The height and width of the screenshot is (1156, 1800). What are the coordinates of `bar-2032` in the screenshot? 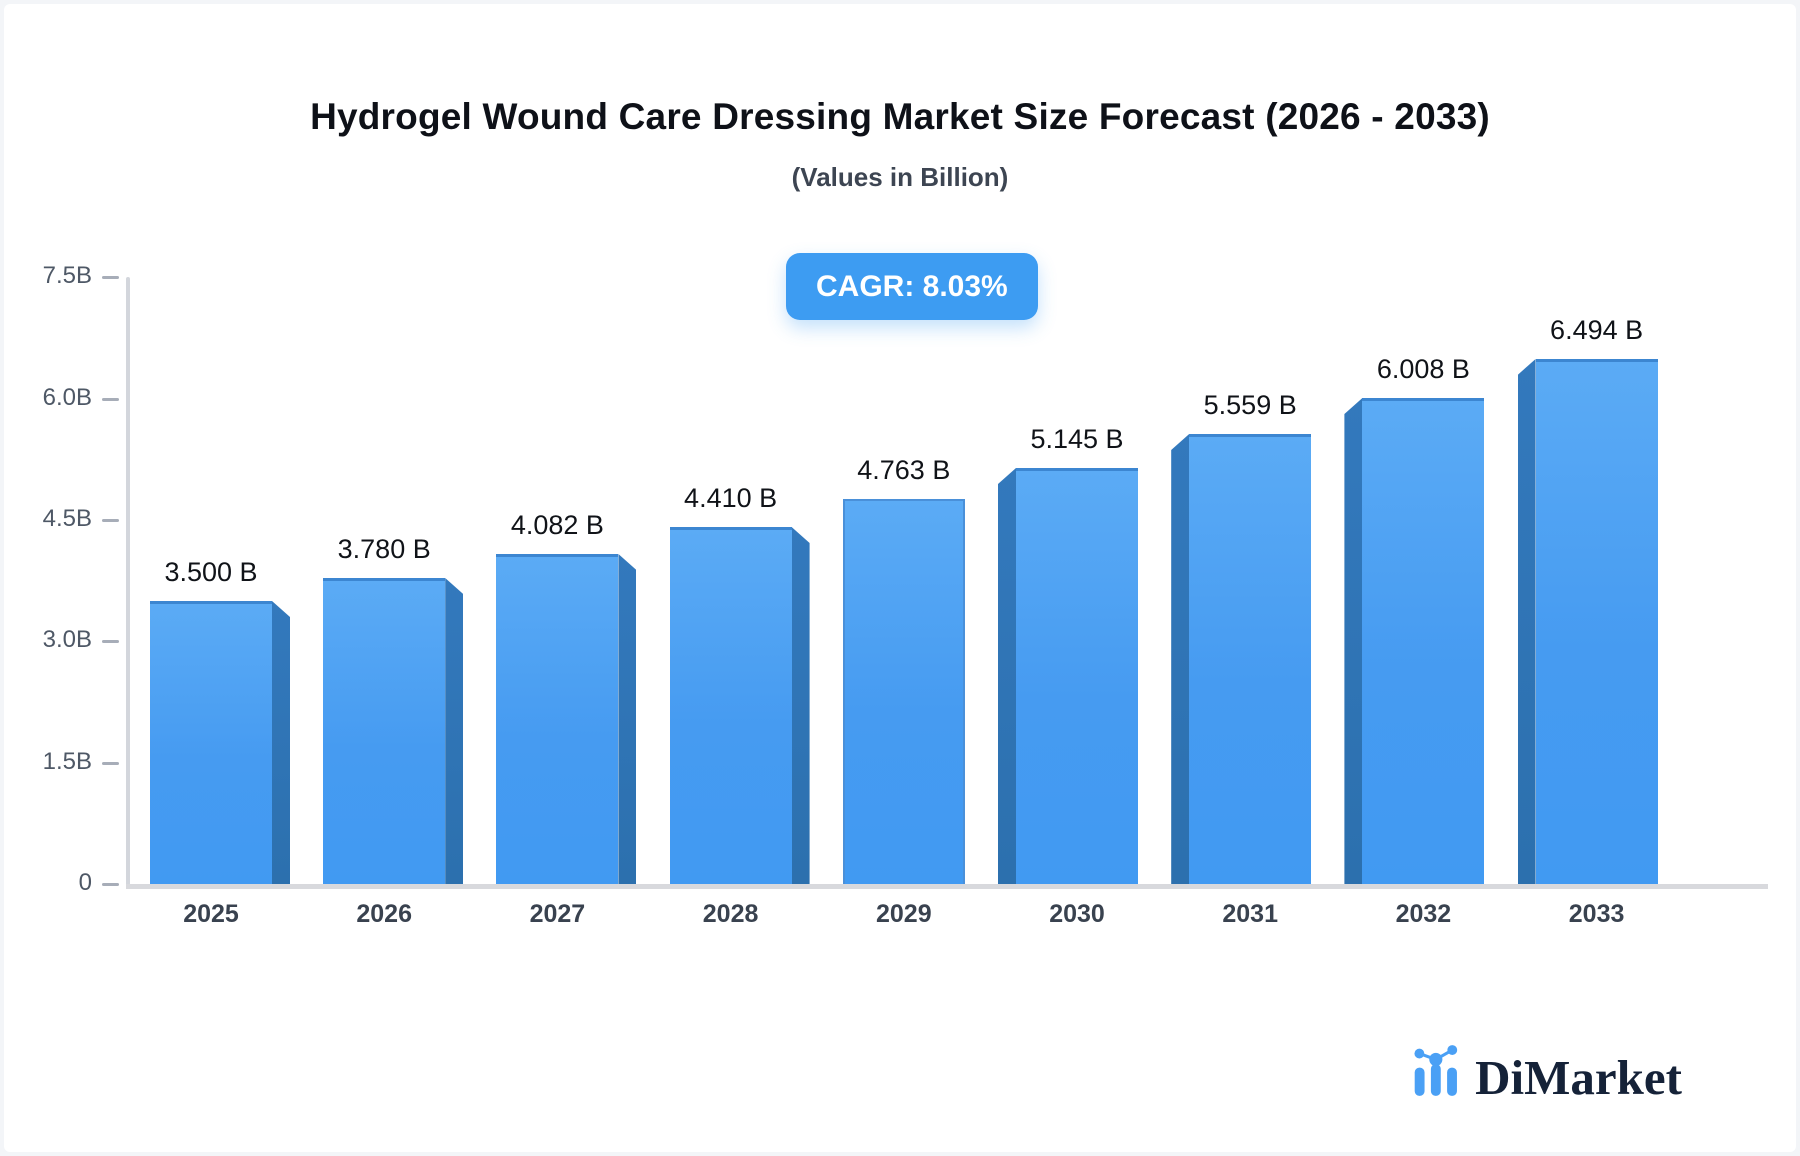 It's located at (1423, 641).